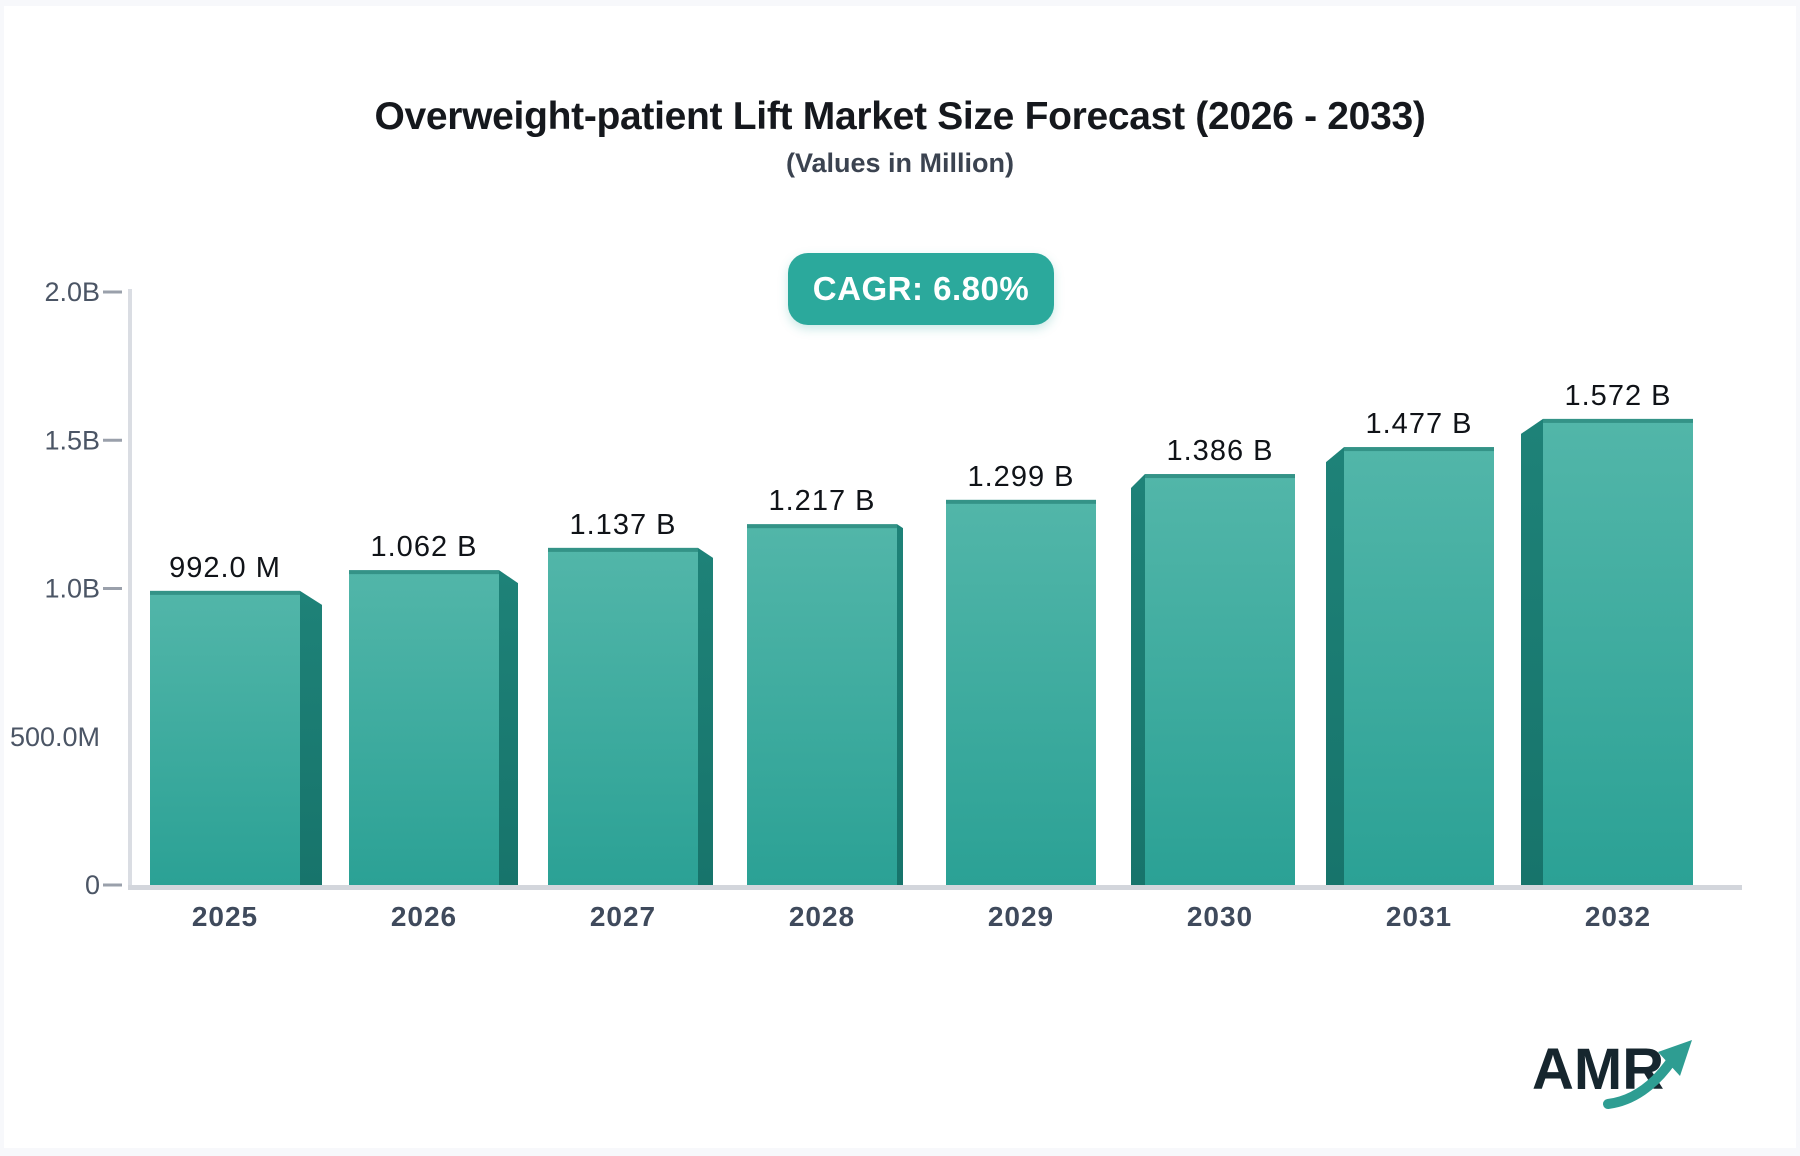  I want to click on x-axis-label-2030: 2030, so click(1220, 916).